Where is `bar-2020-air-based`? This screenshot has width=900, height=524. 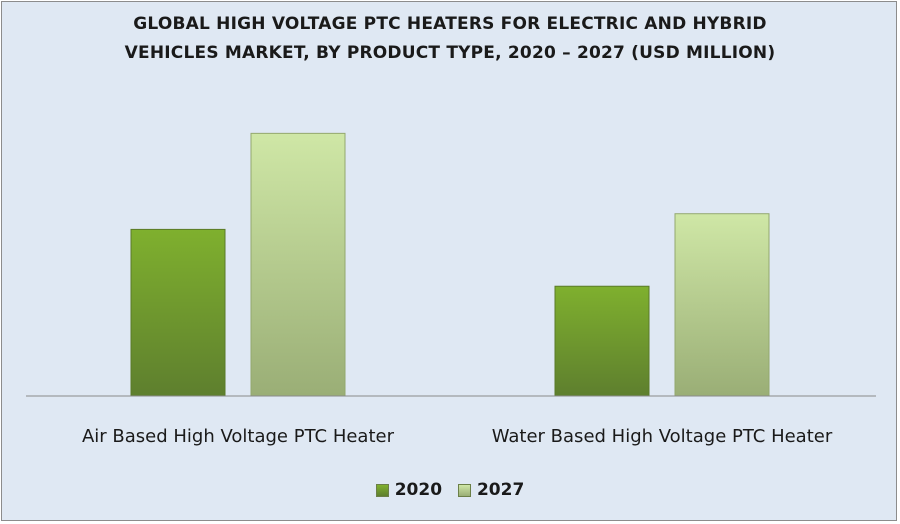 bar-2020-air-based is located at coordinates (178, 312).